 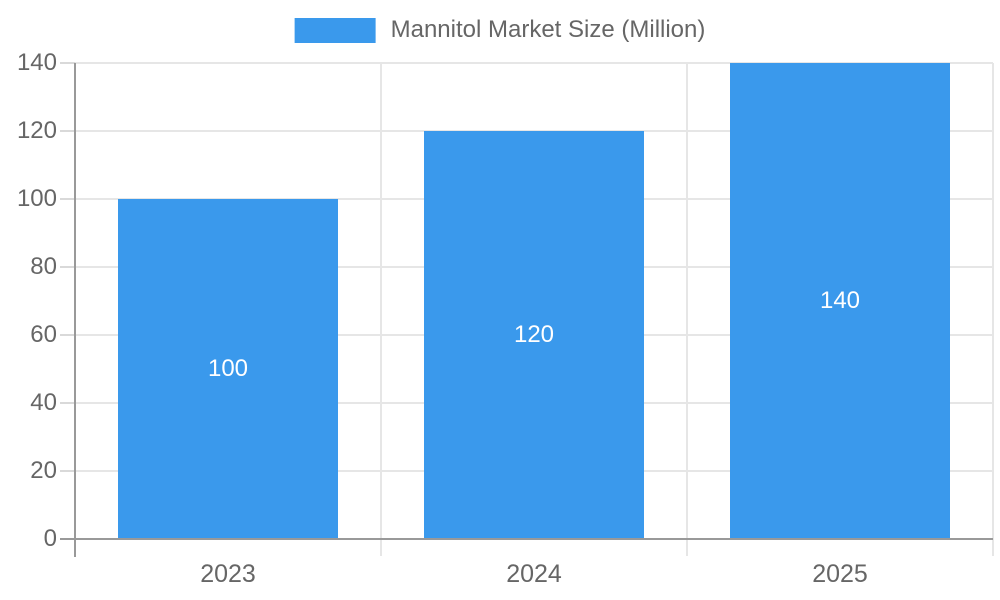 I want to click on bar-value-label: 100, so click(x=228, y=368).